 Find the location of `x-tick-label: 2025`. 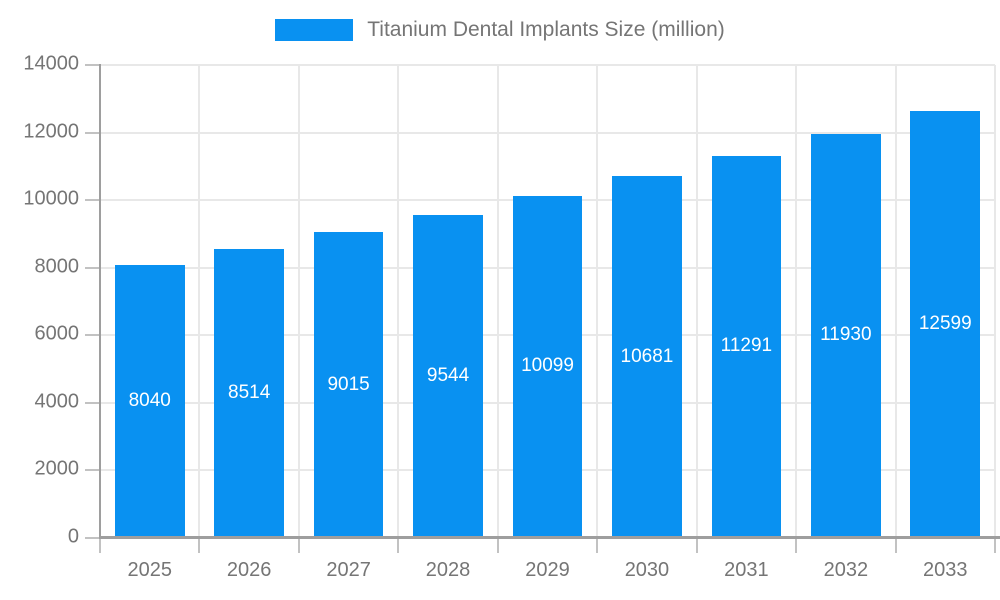

x-tick-label: 2025 is located at coordinates (149, 570).